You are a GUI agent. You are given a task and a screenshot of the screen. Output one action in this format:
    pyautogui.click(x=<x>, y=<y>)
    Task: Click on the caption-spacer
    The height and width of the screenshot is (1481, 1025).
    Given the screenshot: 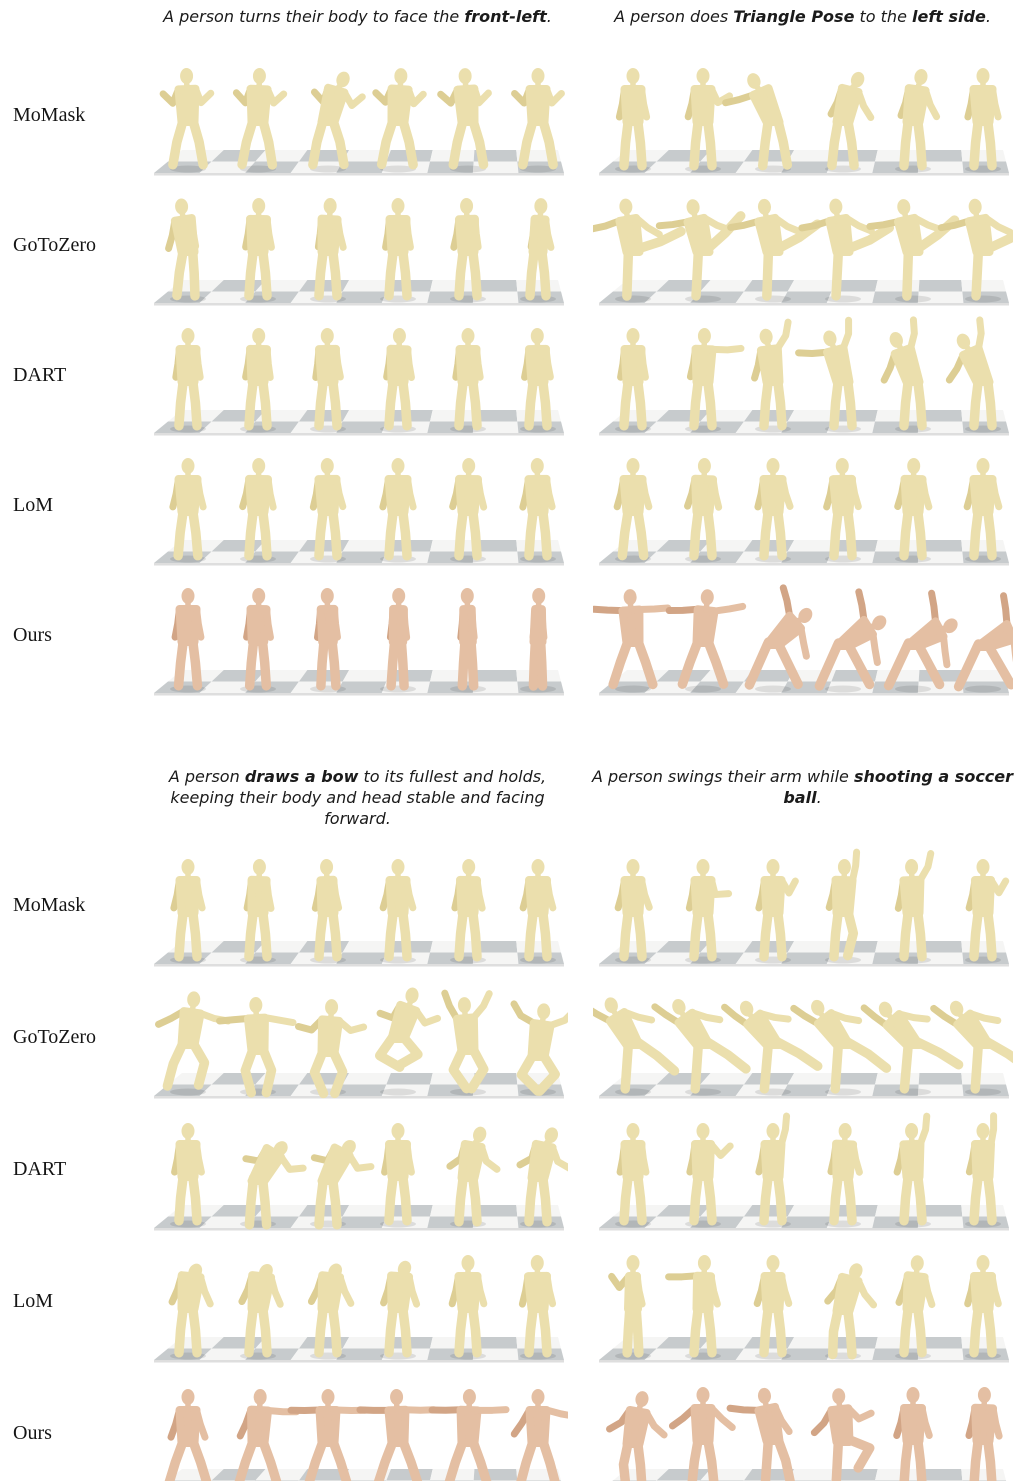 What is the action you would take?
    pyautogui.click(x=67, y=26)
    